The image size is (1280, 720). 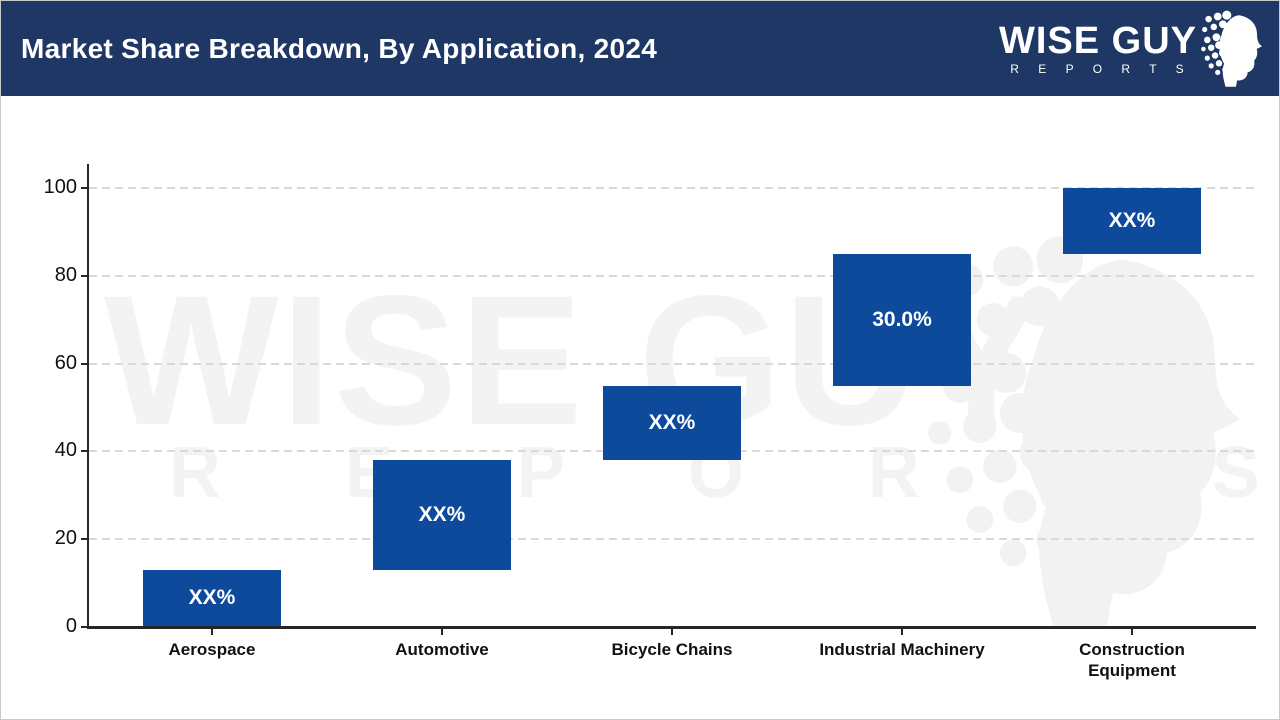 I want to click on x-category-label: Aerospace, so click(x=212, y=649).